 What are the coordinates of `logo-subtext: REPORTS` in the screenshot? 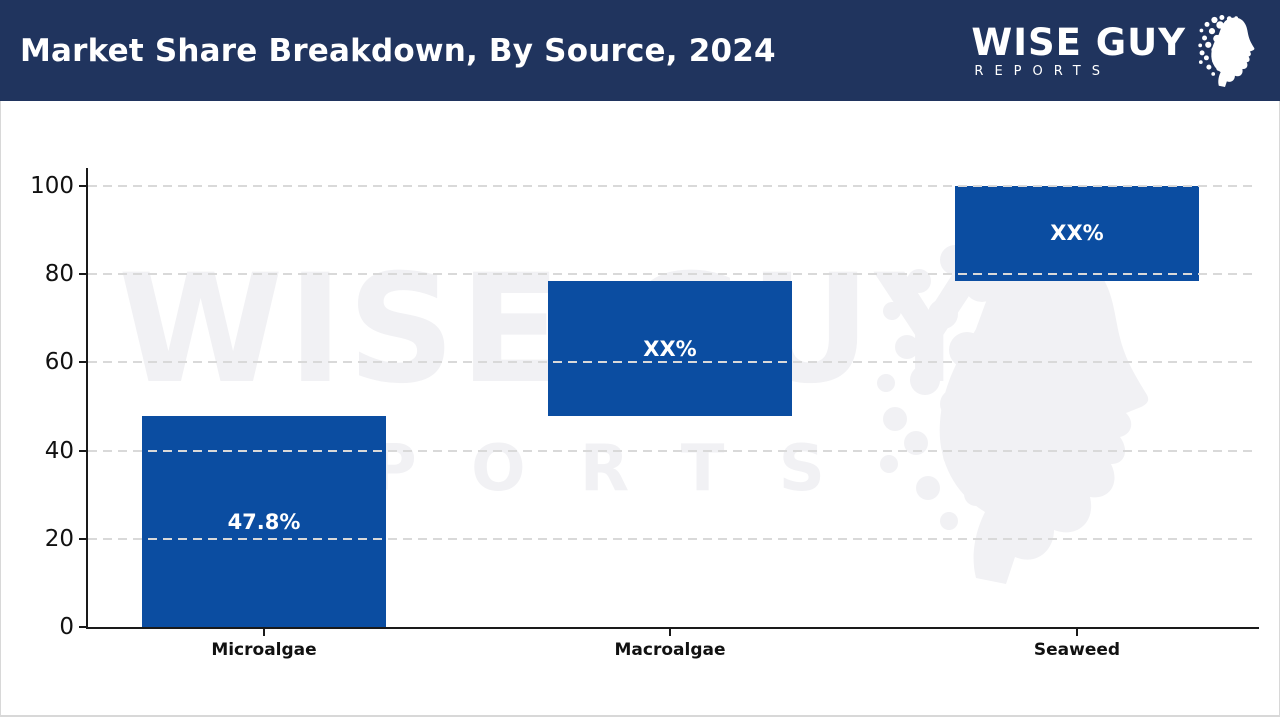 It's located at (1043, 71).